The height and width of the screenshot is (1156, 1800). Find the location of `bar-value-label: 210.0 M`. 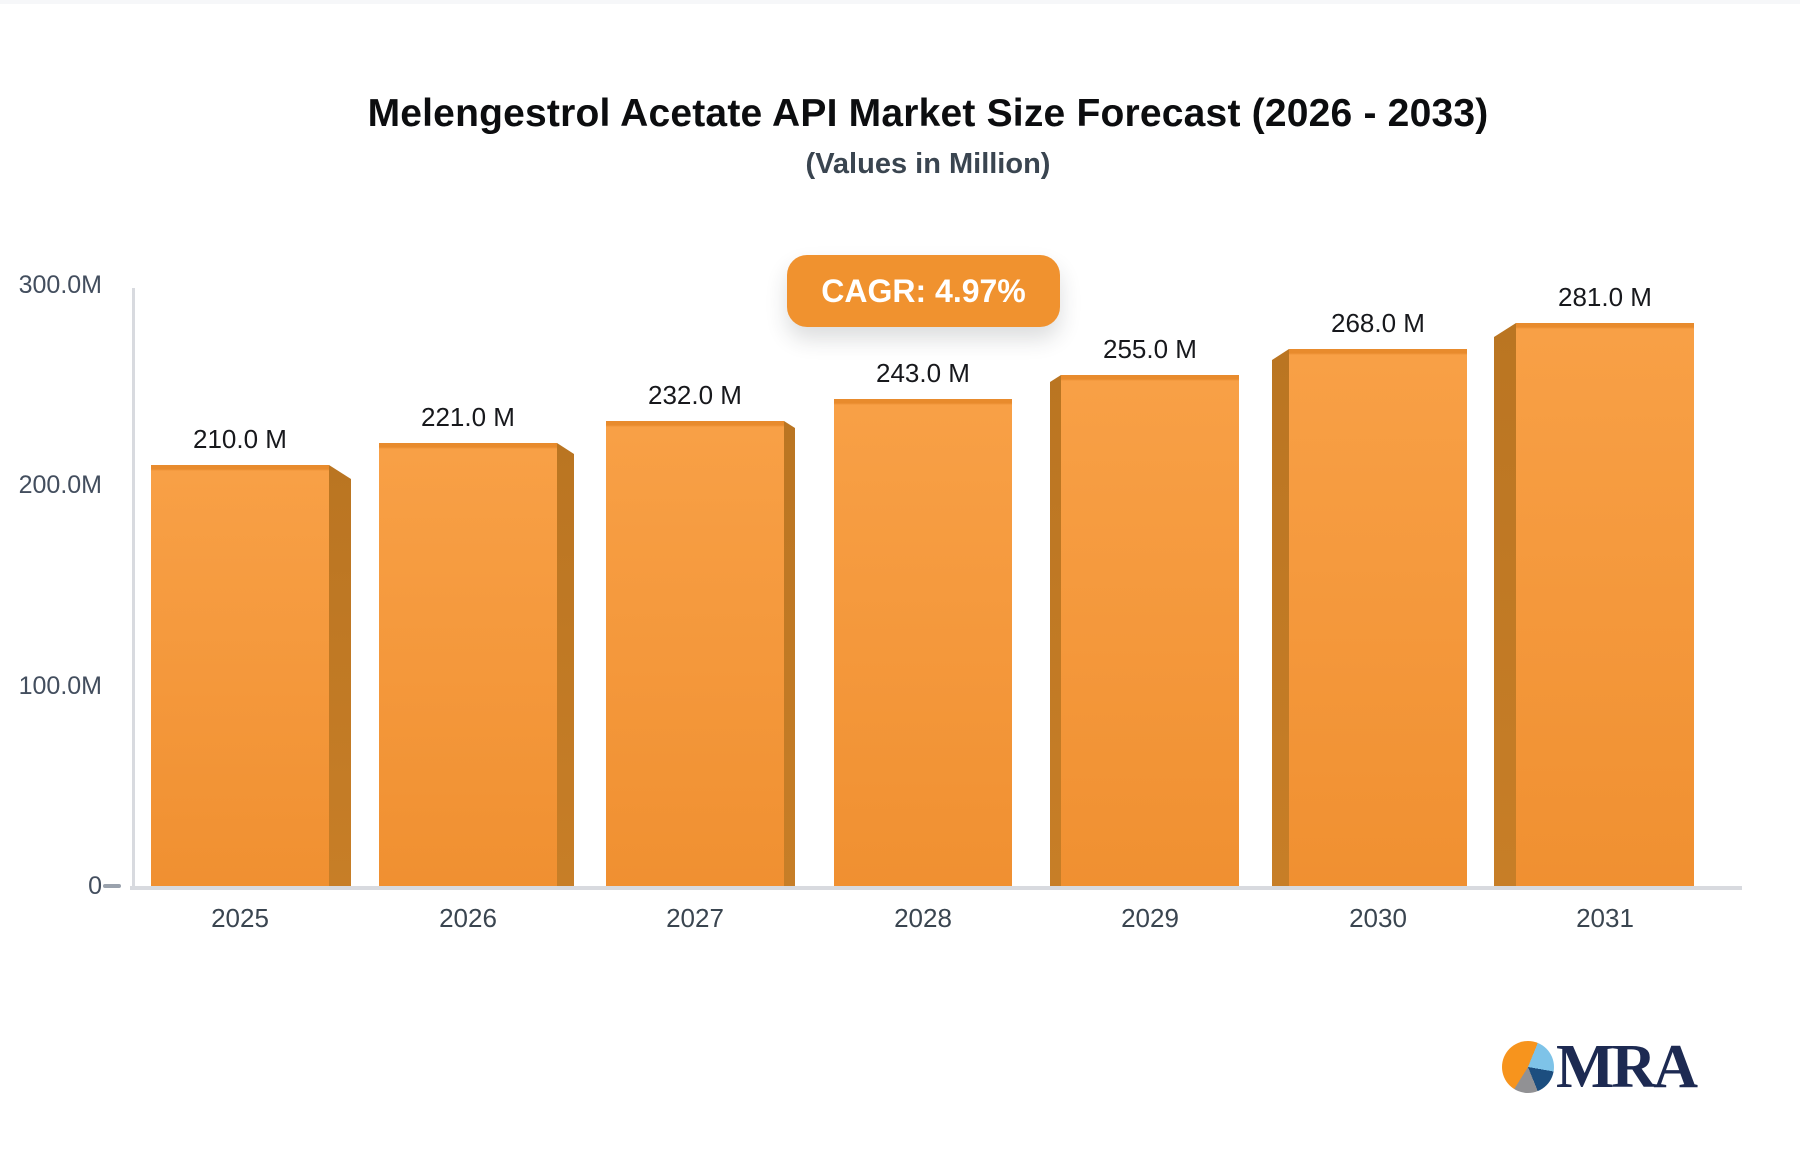

bar-value-label: 210.0 M is located at coordinates (240, 439).